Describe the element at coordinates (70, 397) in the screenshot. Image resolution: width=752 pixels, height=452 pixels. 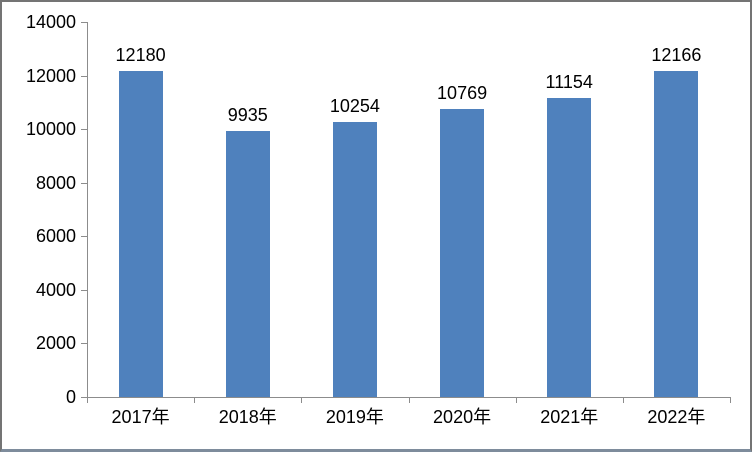
I see `y-tick-label: 0` at that location.